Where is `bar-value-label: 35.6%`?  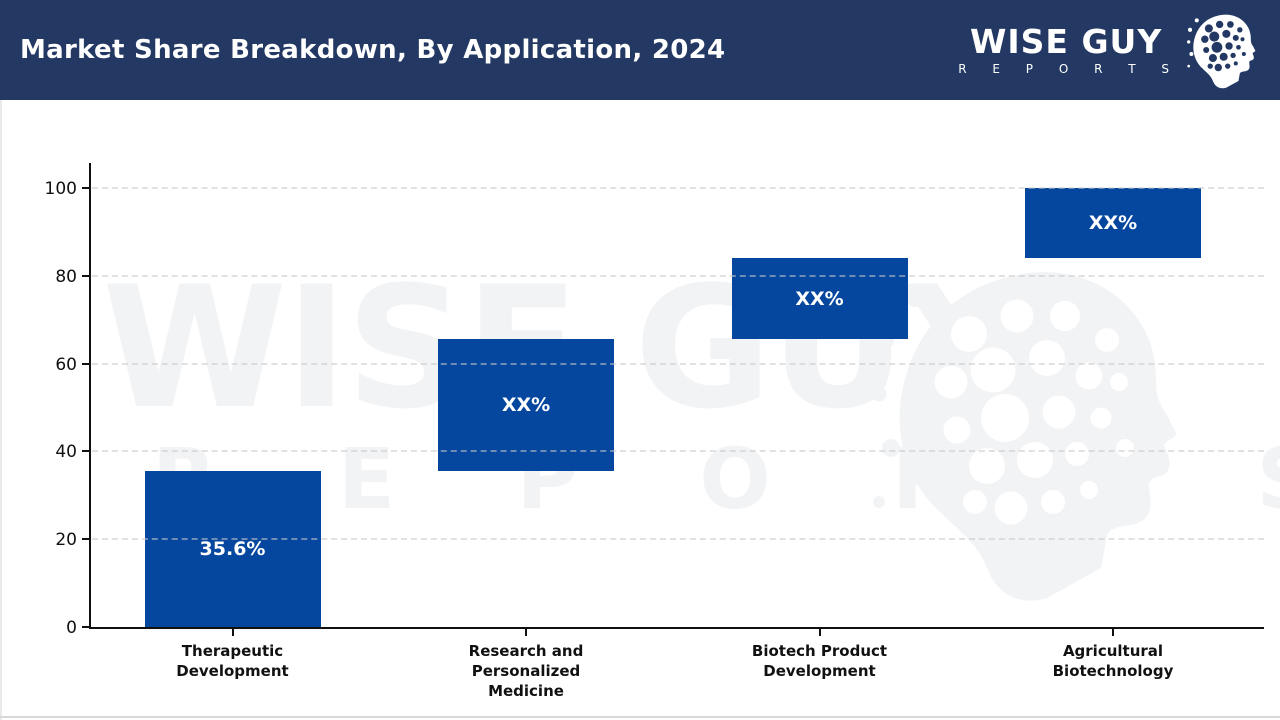
bar-value-label: 35.6% is located at coordinates (232, 548).